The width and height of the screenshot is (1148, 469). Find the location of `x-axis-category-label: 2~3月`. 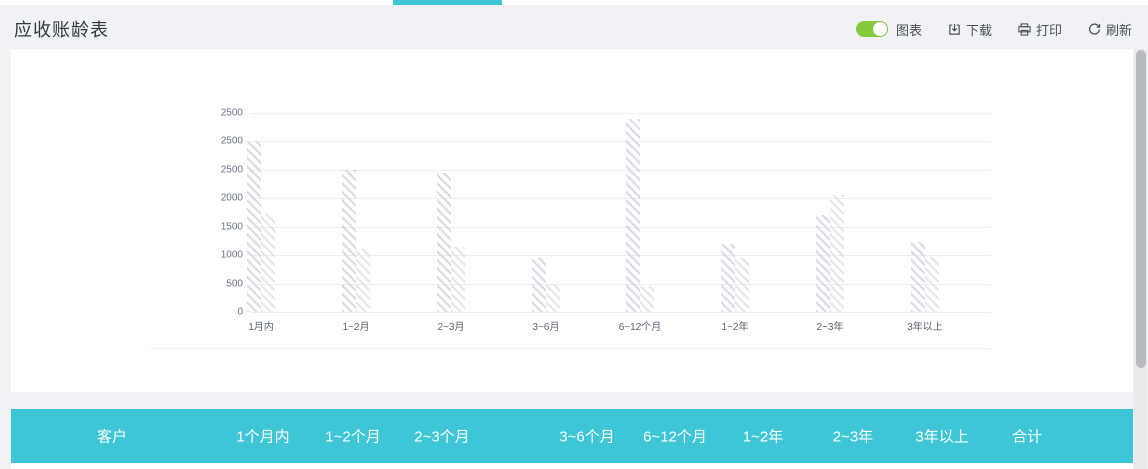

x-axis-category-label: 2~3月 is located at coordinates (451, 327).